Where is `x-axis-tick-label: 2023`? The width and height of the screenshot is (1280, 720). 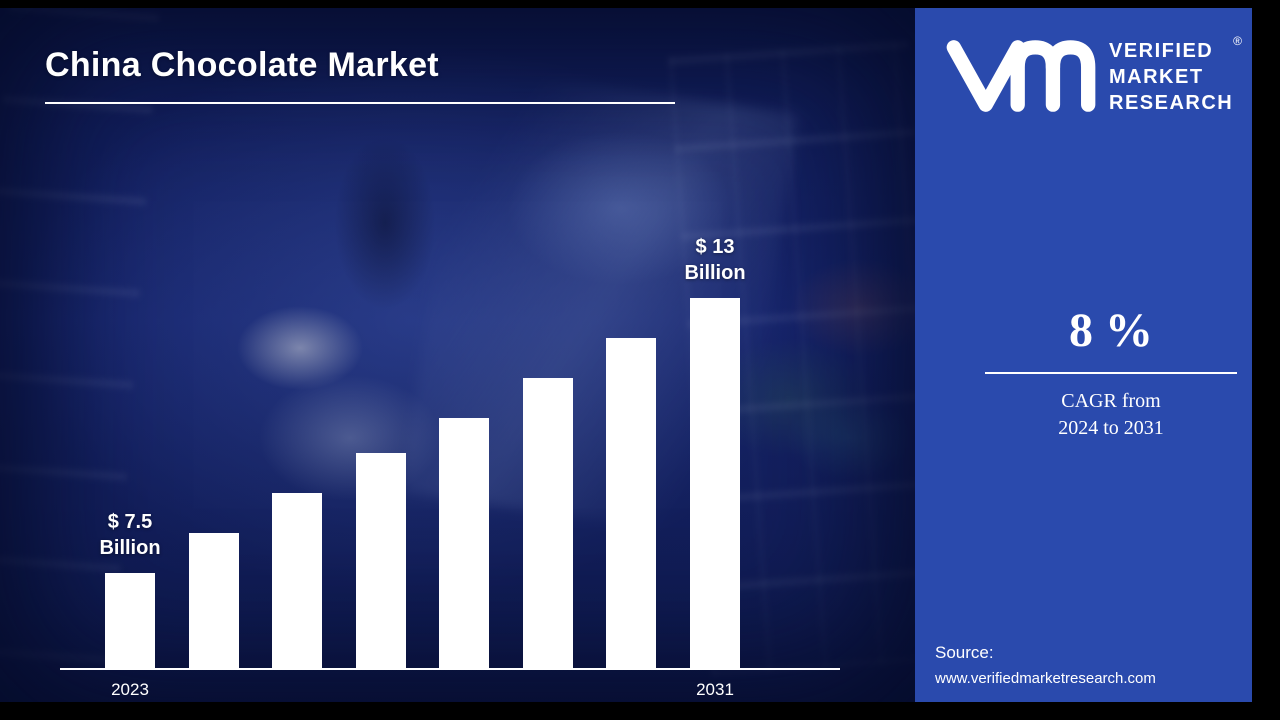
x-axis-tick-label: 2023 is located at coordinates (130, 689).